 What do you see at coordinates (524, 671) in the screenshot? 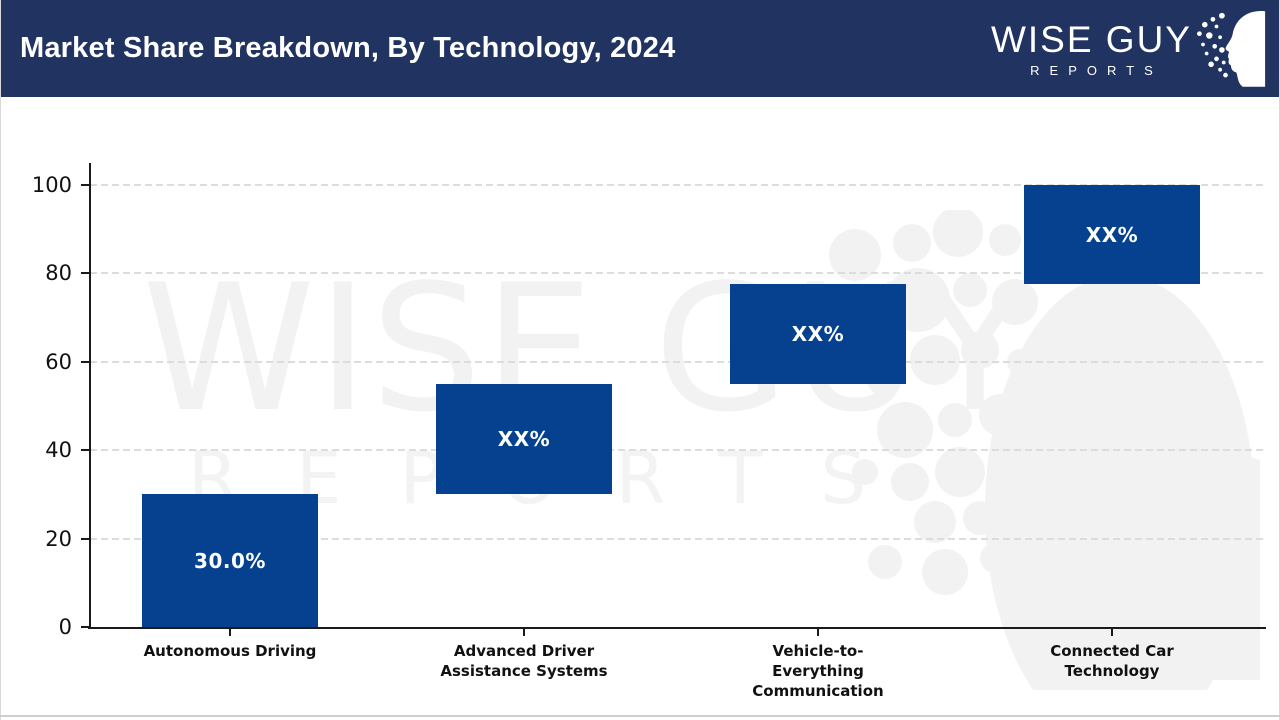
I see `x-tick-label-line: Assistance Systems` at bounding box center [524, 671].